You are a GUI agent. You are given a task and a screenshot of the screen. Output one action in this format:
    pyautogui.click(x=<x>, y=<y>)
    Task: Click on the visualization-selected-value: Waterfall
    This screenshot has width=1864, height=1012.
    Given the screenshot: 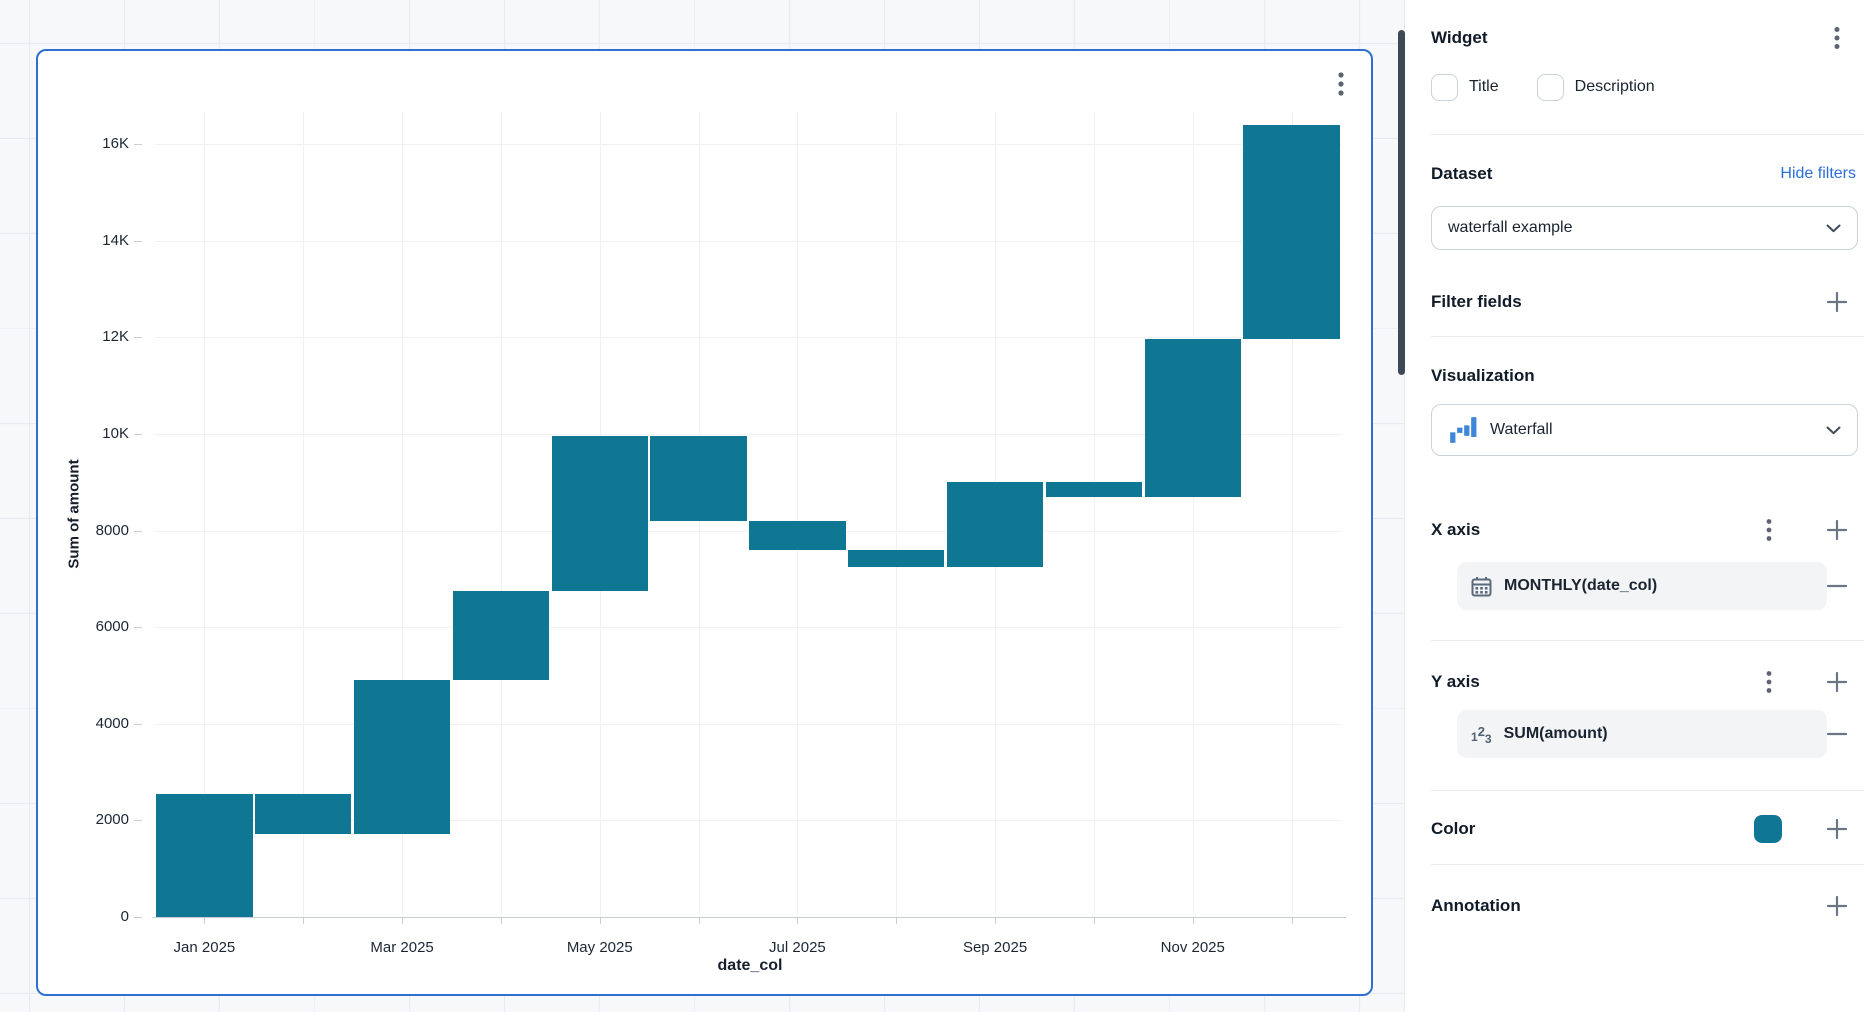 What is the action you would take?
    pyautogui.click(x=1521, y=429)
    